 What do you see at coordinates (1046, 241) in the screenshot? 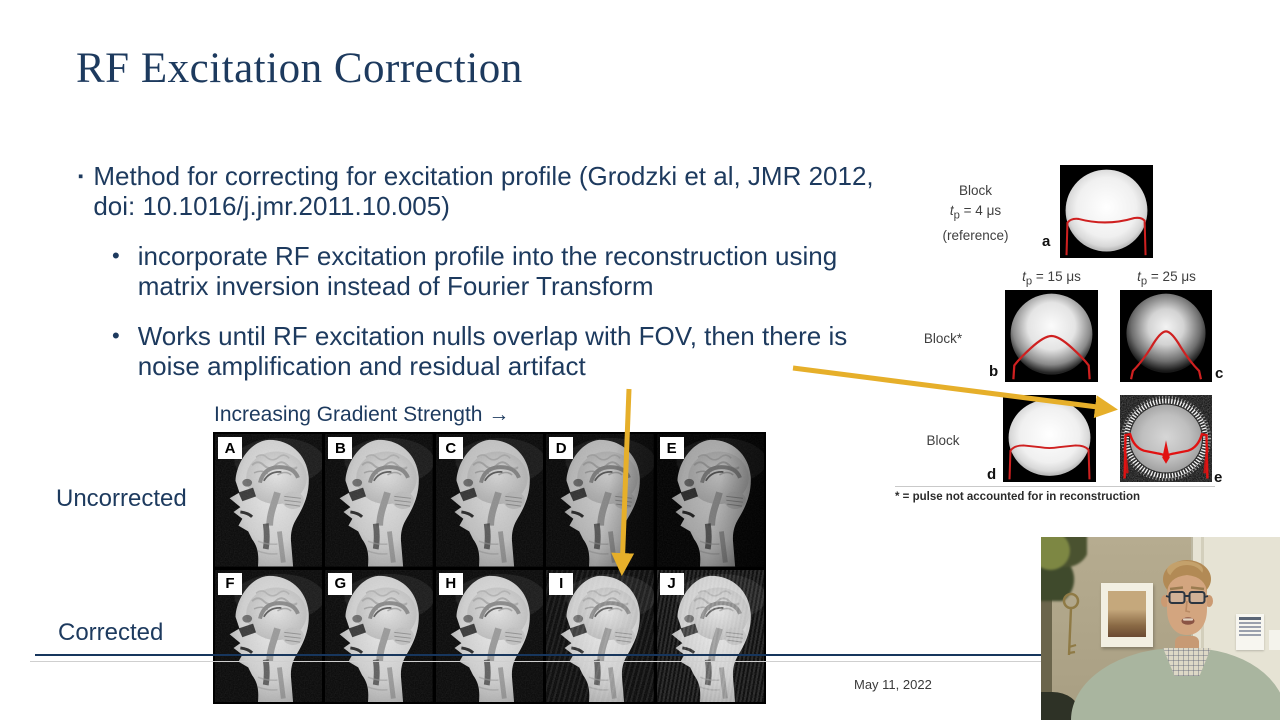
I see `figure-letter-a: a` at bounding box center [1046, 241].